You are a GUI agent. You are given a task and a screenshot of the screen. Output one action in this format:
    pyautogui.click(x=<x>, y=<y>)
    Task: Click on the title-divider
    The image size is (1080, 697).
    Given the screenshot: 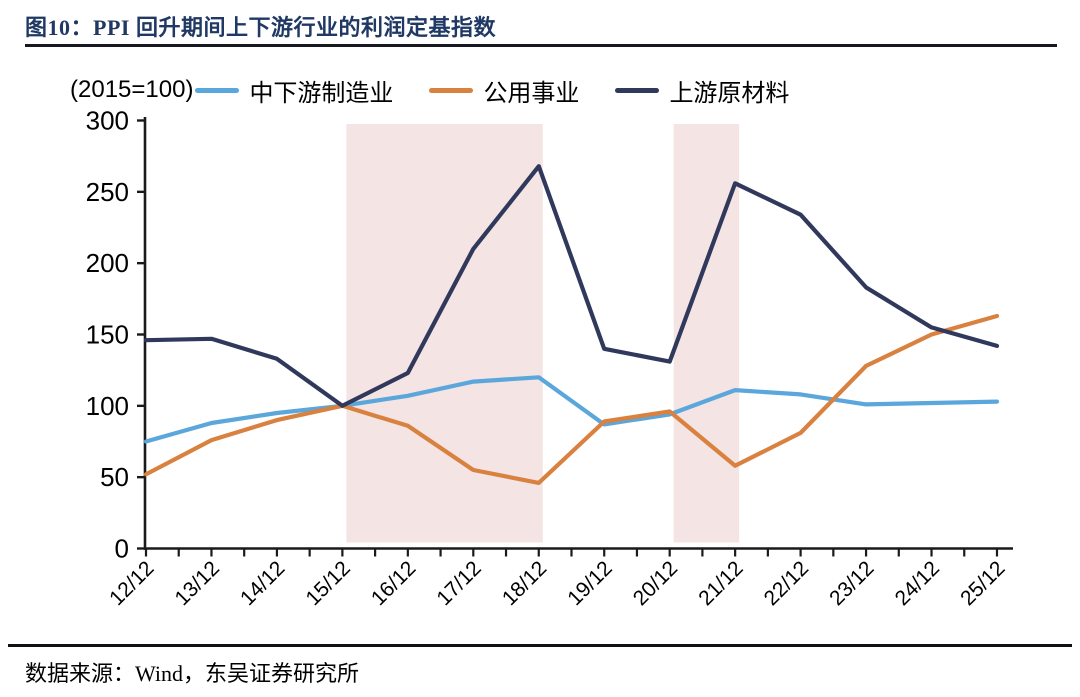 What is the action you would take?
    pyautogui.click(x=541, y=45)
    